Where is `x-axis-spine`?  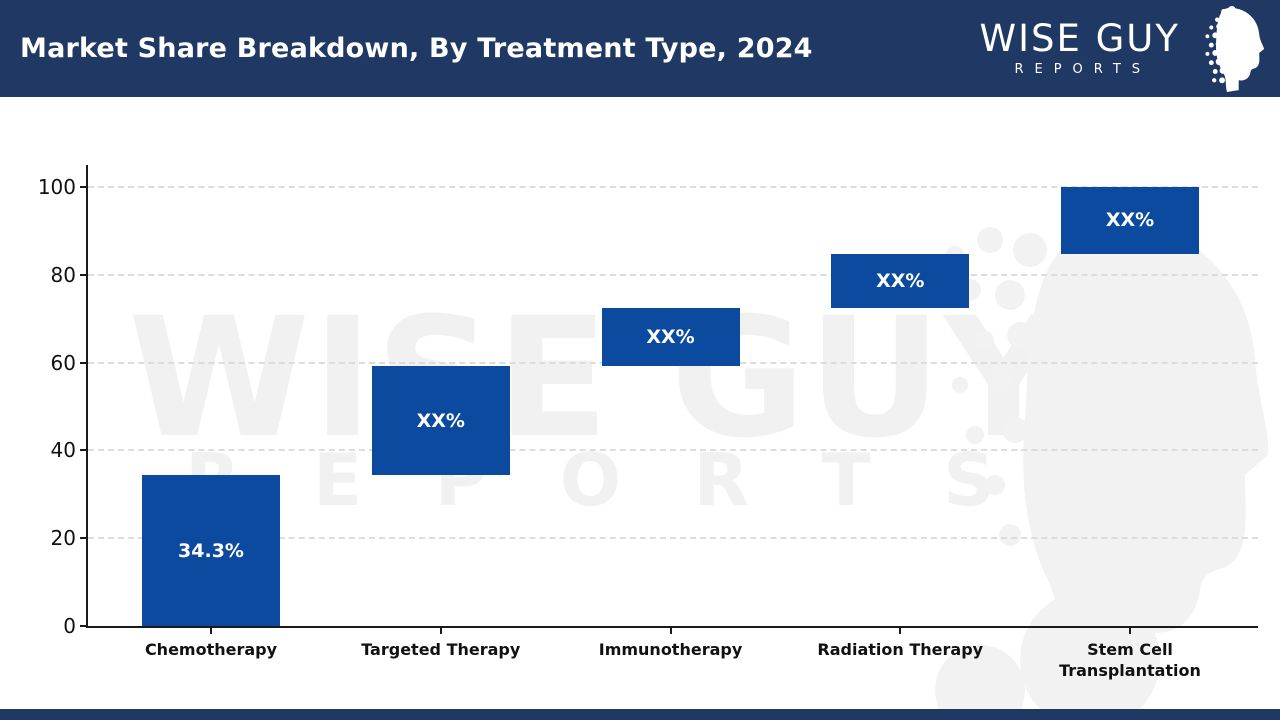
x-axis-spine is located at coordinates (672, 627).